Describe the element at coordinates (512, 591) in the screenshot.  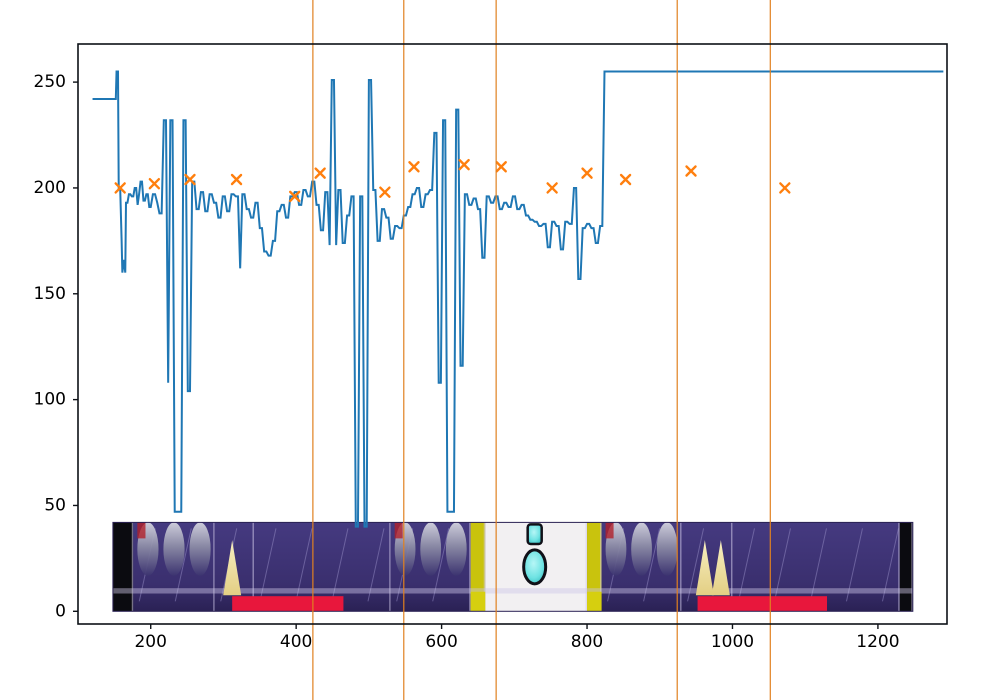
I see `horizon-line` at that location.